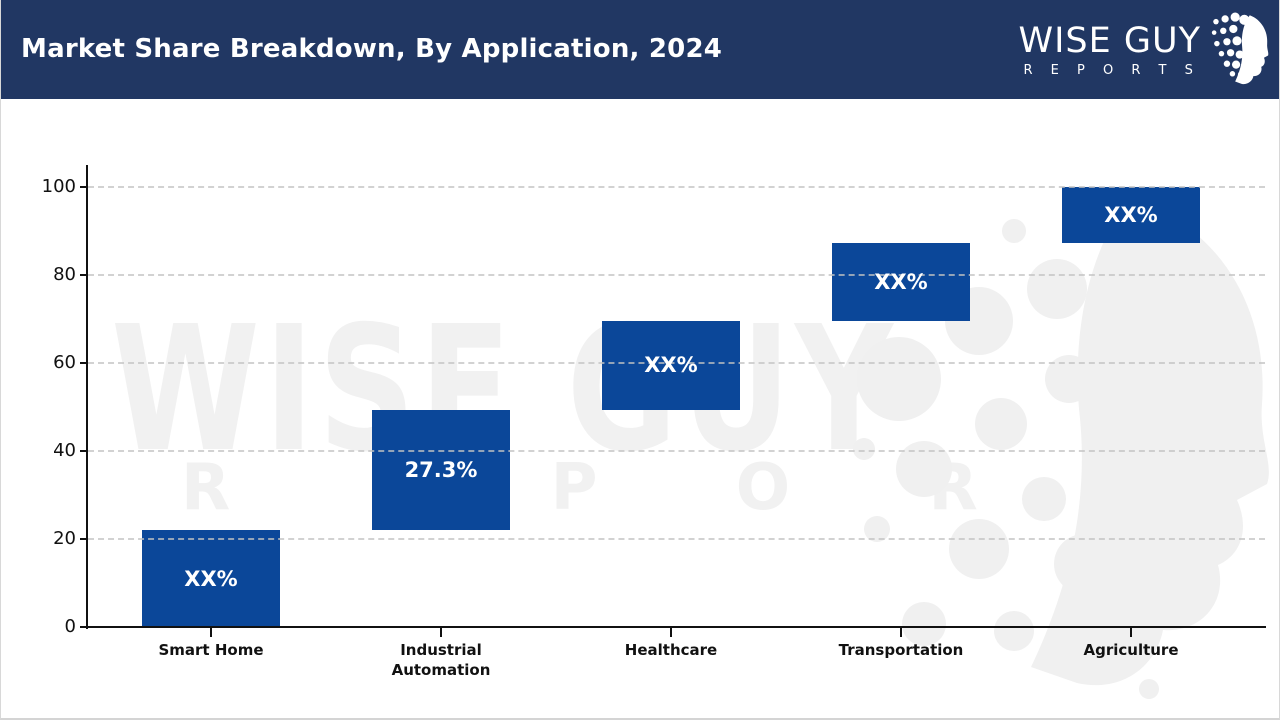 This screenshot has width=1280, height=720. What do you see at coordinates (441, 660) in the screenshot?
I see `x-axis-category-label: Industrial Automation` at bounding box center [441, 660].